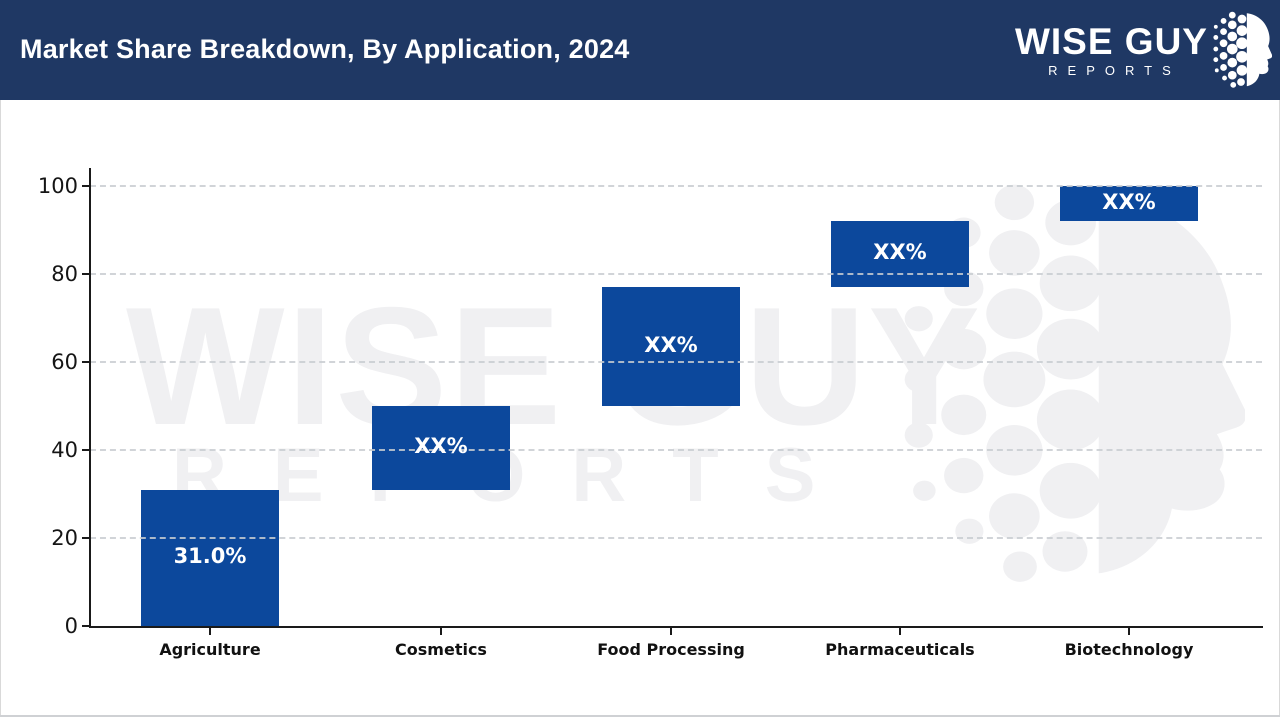 Image resolution: width=1280 pixels, height=720 pixels. I want to click on x-axis-line, so click(676, 627).